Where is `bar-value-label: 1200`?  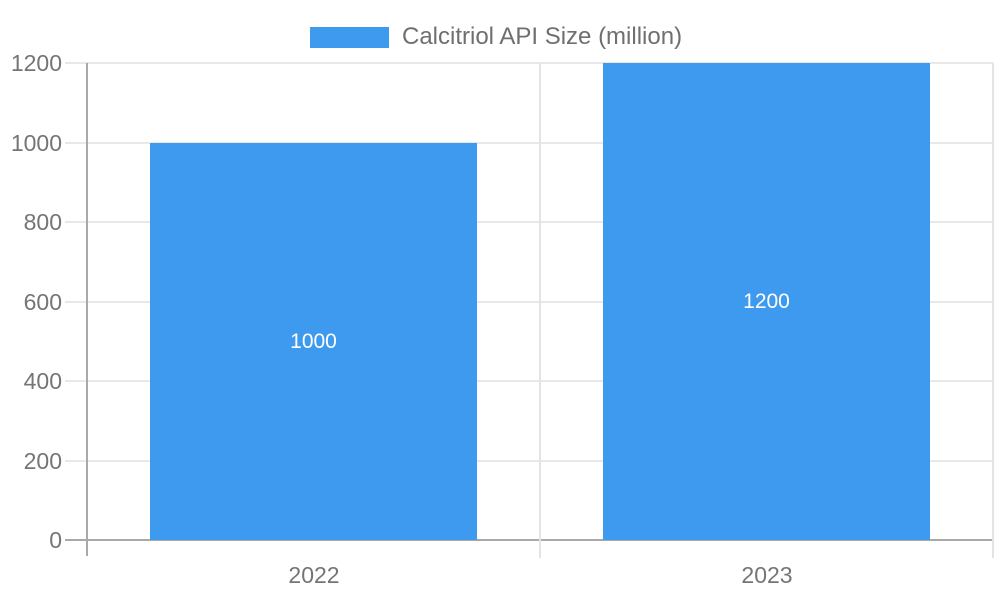
bar-value-label: 1200 is located at coordinates (766, 301).